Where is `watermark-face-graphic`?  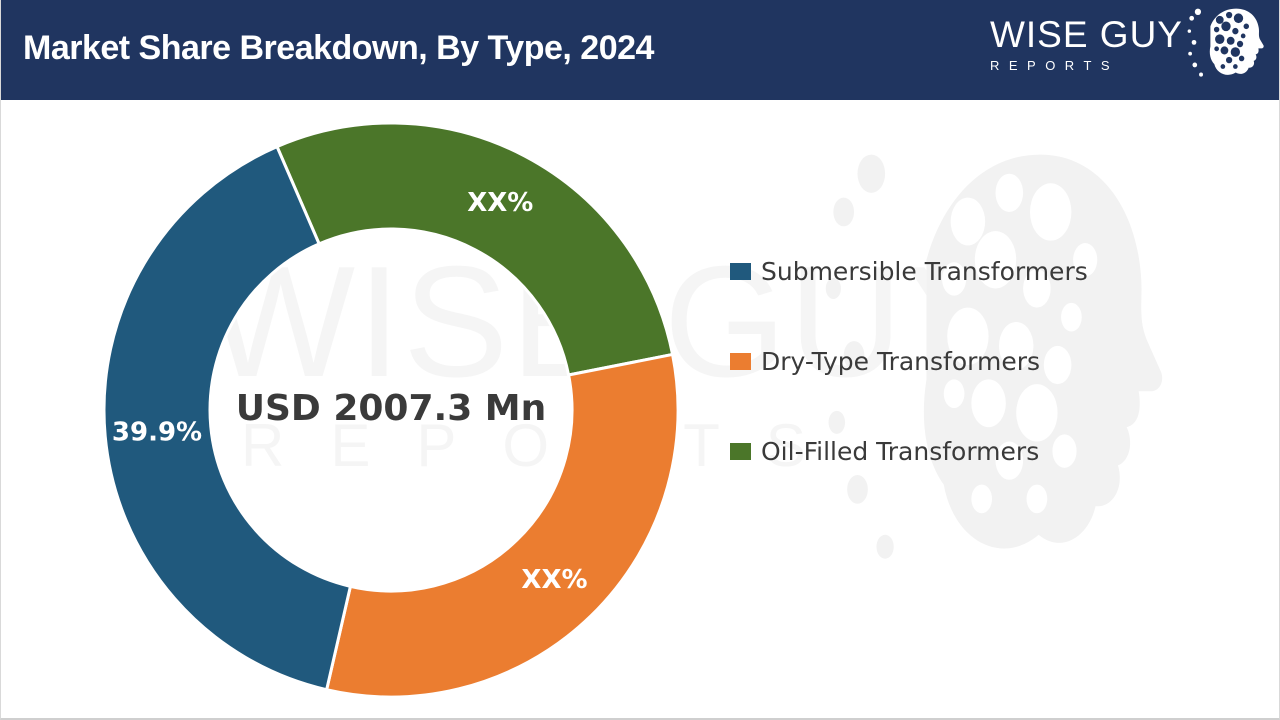
watermark-face-graphic is located at coordinates (994, 356).